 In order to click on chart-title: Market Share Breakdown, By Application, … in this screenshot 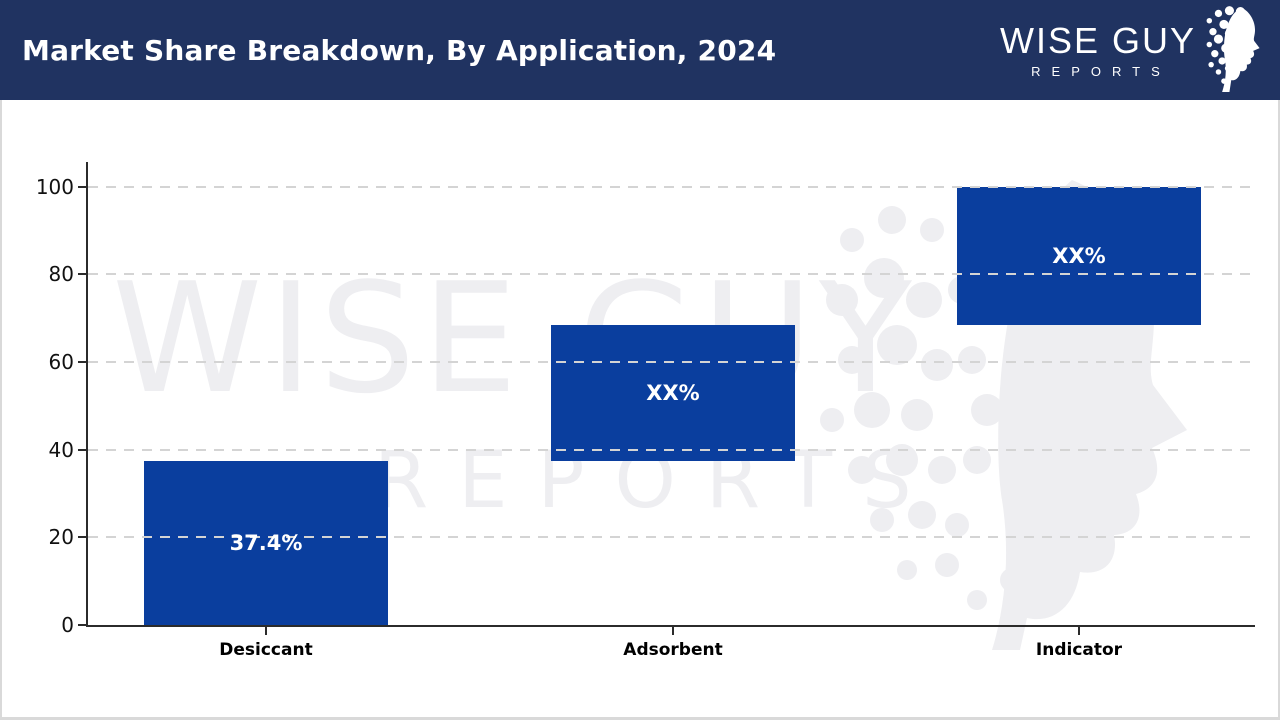, I will do `click(399, 50)`.